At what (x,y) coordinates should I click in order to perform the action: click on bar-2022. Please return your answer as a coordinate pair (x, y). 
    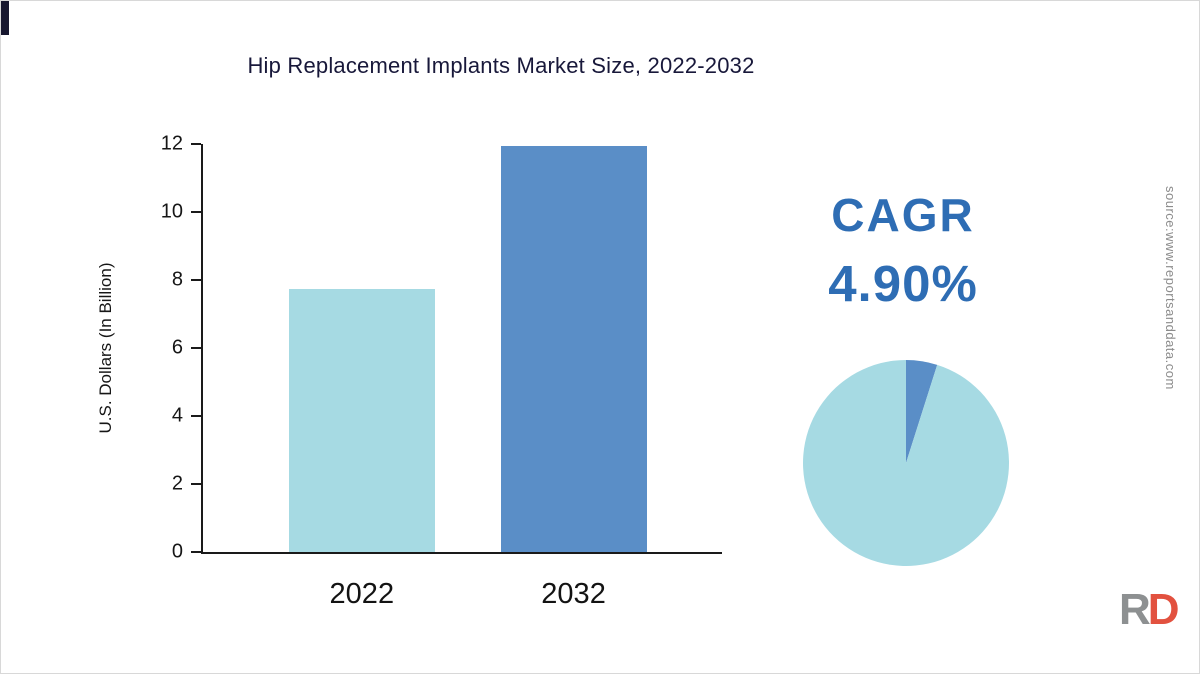
    Looking at the image, I should click on (361, 420).